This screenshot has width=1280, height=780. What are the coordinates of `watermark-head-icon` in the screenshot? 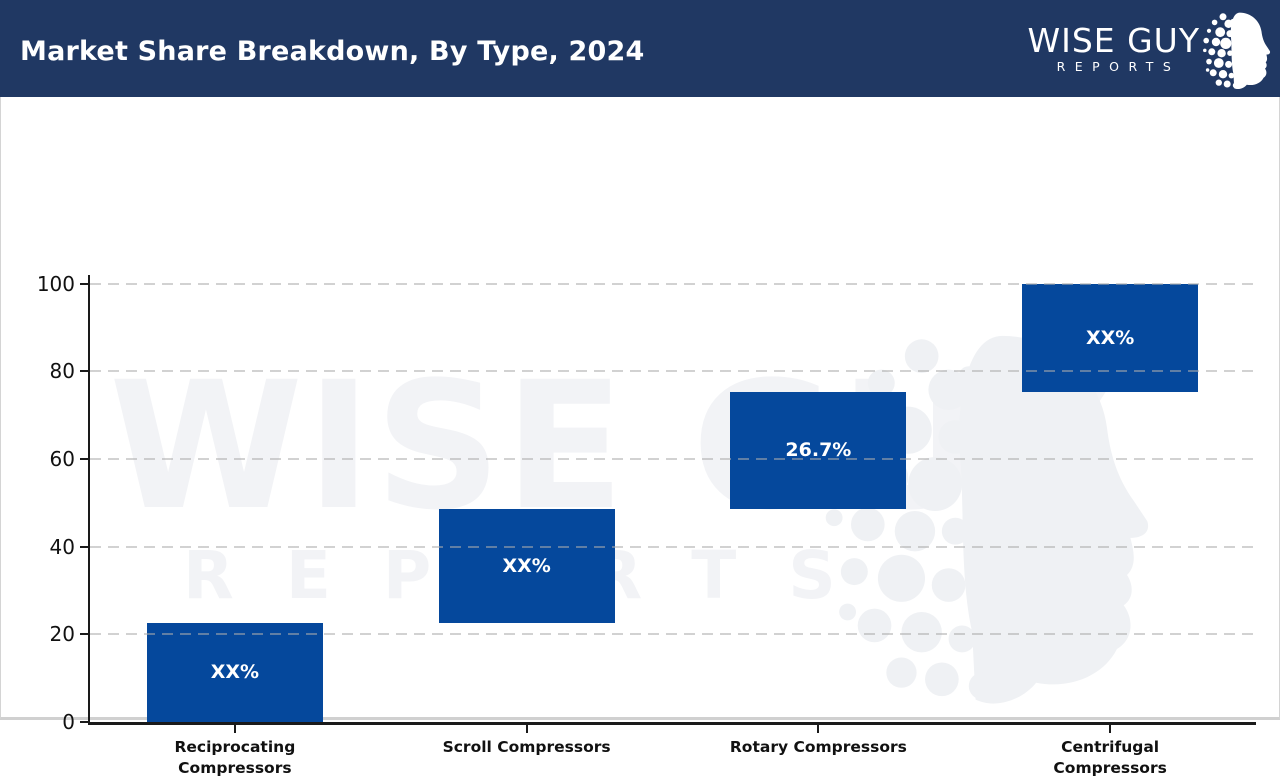 It's located at (989, 513).